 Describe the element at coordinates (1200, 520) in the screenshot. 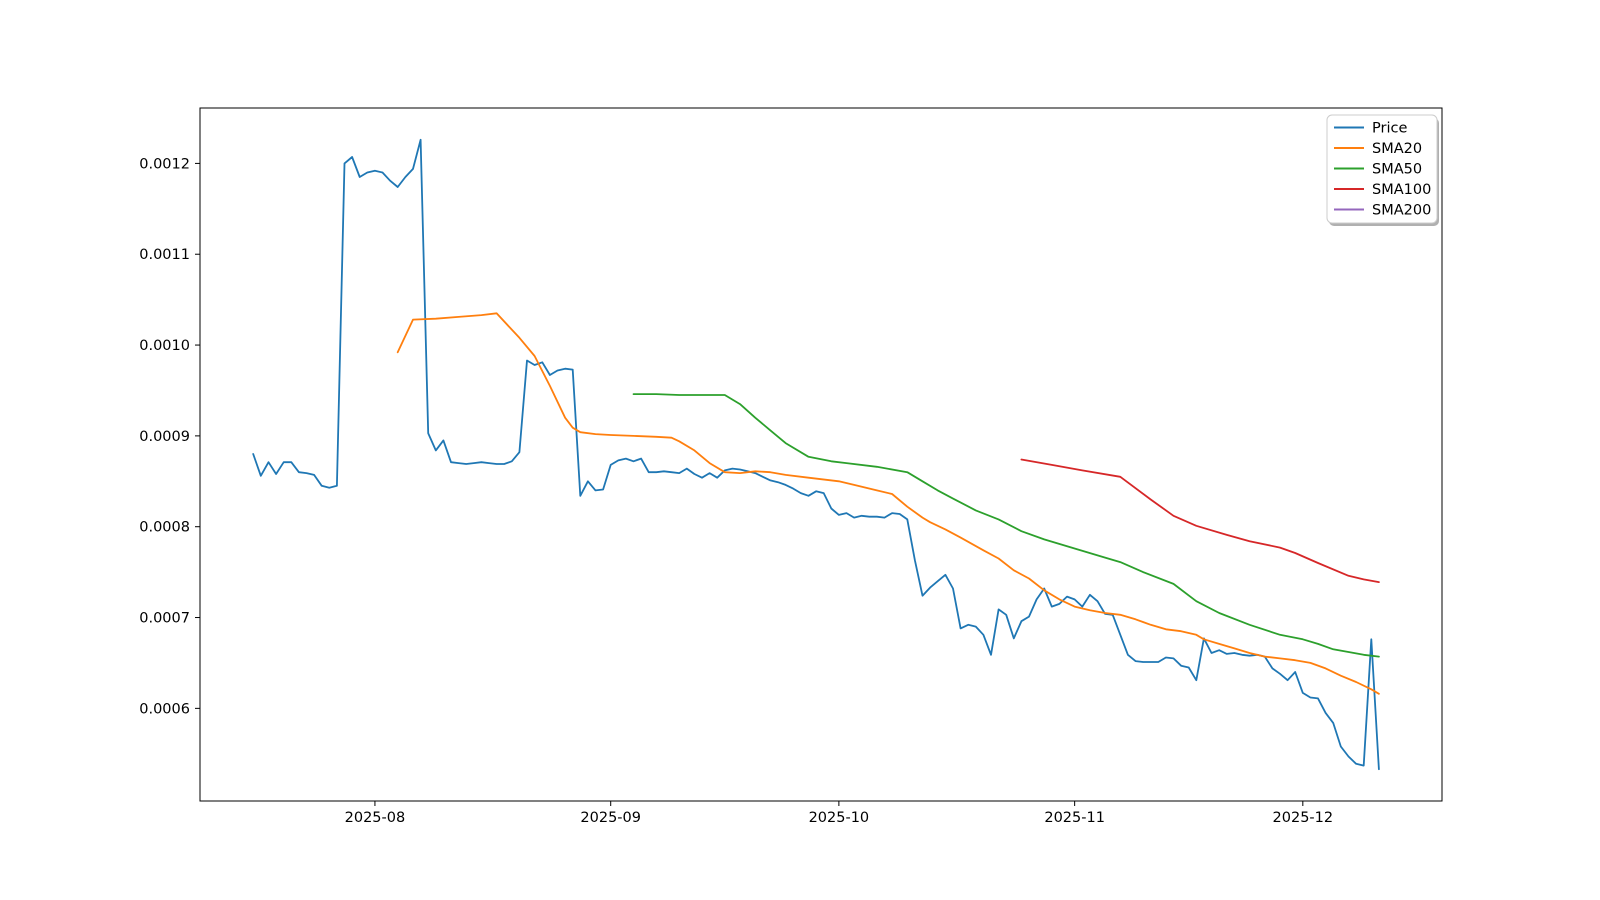

I see `series-line-sma100` at that location.